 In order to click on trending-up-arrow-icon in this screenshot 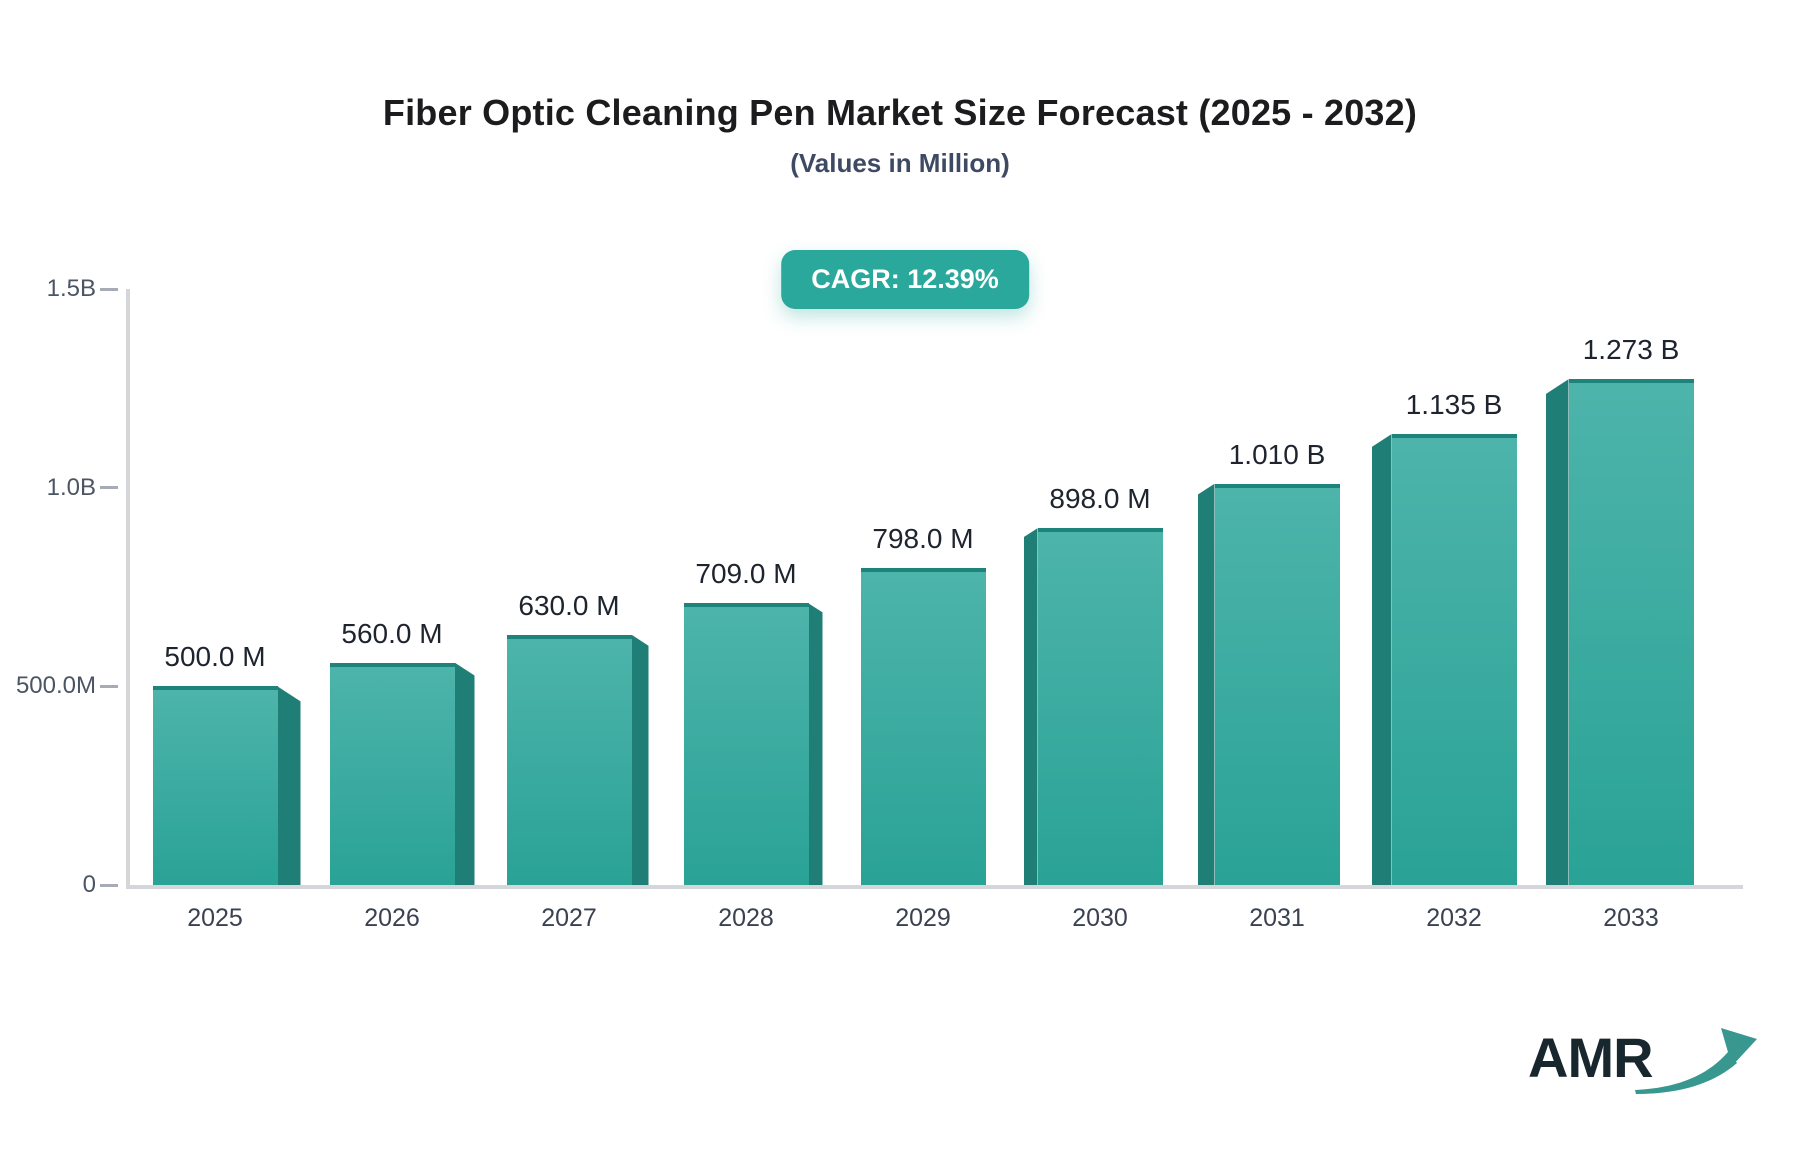, I will do `click(1695, 1061)`.